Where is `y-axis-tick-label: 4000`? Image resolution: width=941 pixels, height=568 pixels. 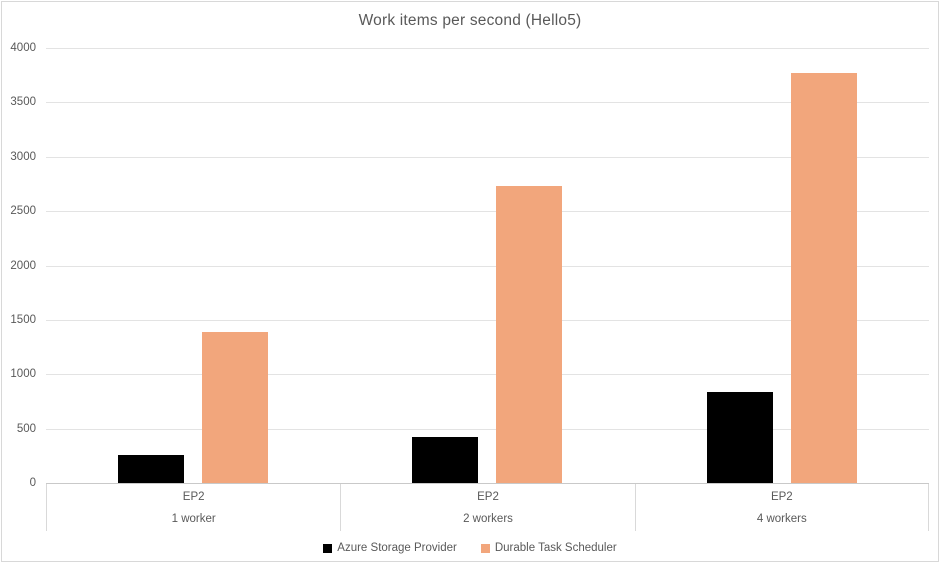
y-axis-tick-label: 4000 is located at coordinates (23, 48).